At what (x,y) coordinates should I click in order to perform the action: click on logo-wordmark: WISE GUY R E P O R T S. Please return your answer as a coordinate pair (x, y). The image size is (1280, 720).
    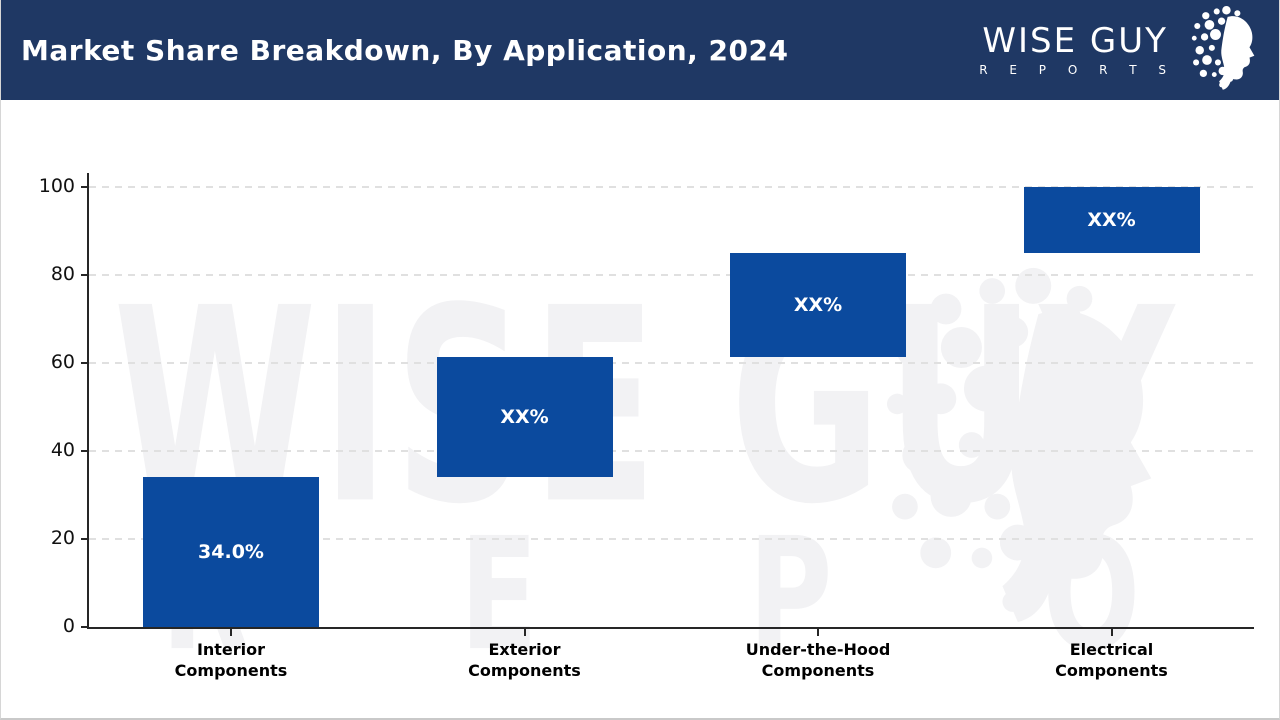
    Looking at the image, I should click on (1075, 50).